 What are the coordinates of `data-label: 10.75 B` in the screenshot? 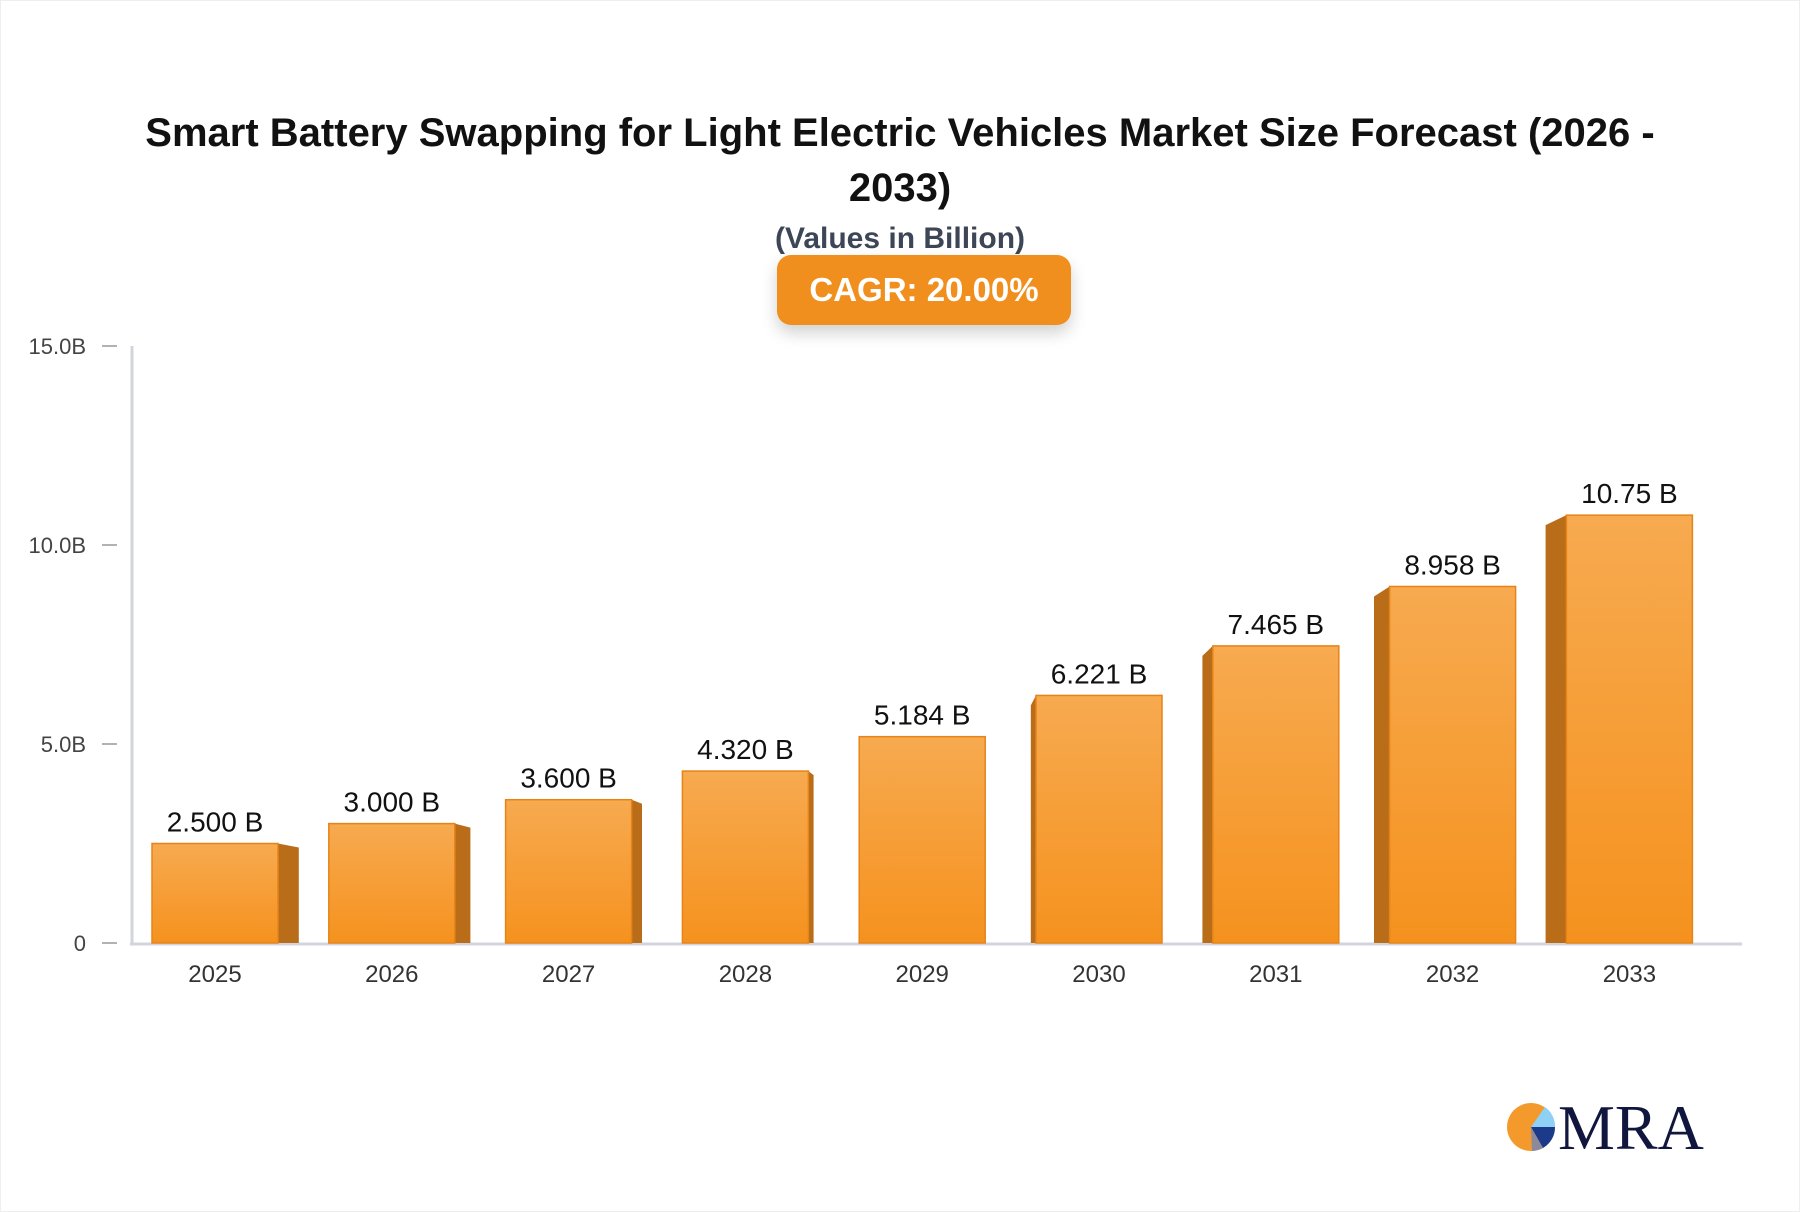 It's located at (1629, 493).